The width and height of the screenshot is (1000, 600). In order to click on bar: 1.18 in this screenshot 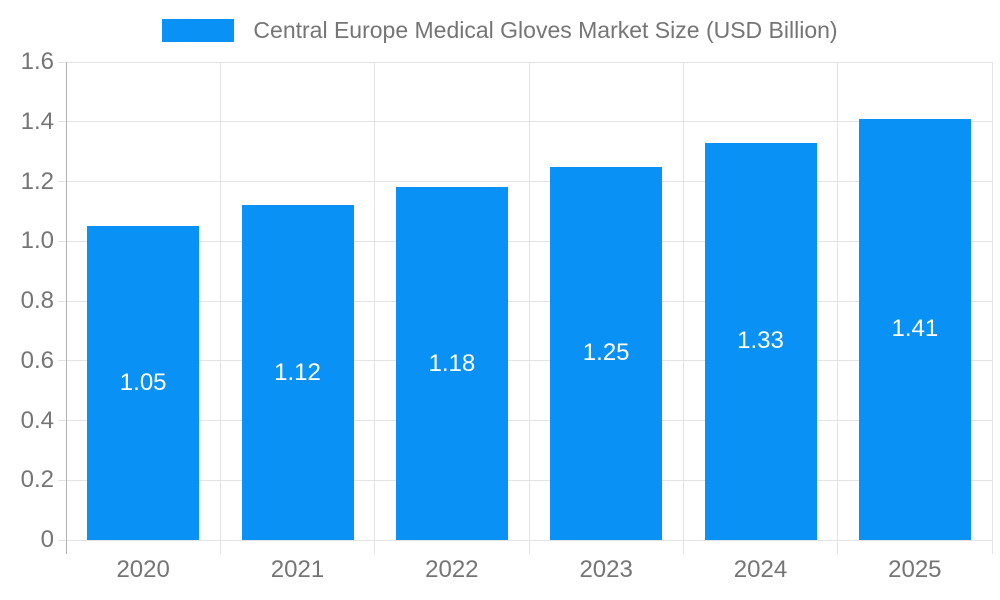, I will do `click(451, 363)`.